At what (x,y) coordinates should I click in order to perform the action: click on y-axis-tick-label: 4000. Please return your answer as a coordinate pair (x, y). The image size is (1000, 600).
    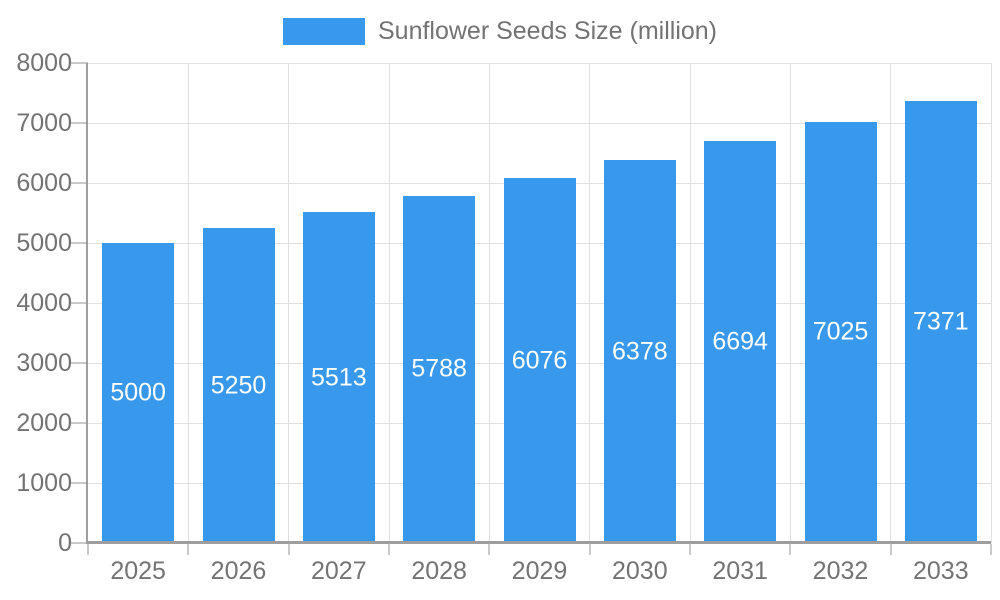
    Looking at the image, I should click on (44, 303).